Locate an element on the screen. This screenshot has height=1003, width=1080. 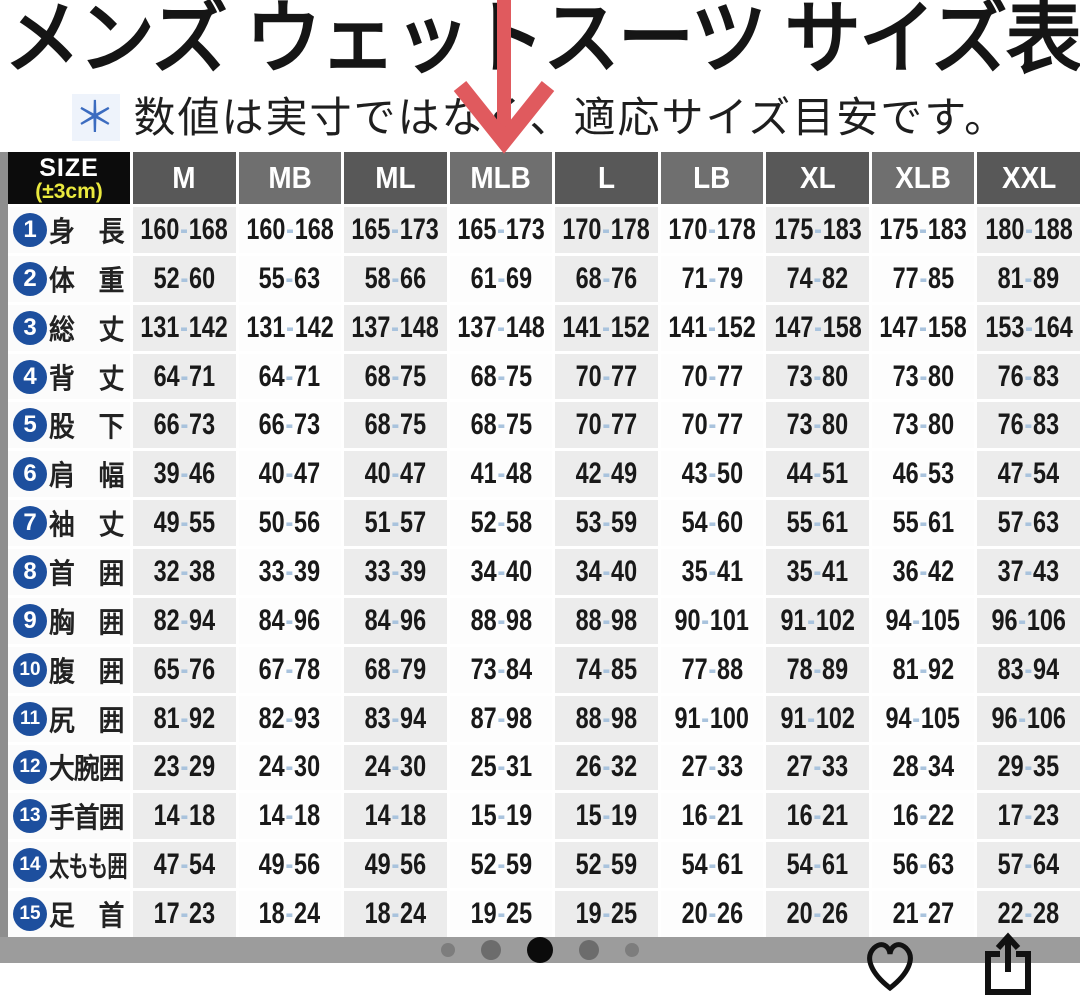
size-value-cell: 16-21 is located at coordinates (712, 816).